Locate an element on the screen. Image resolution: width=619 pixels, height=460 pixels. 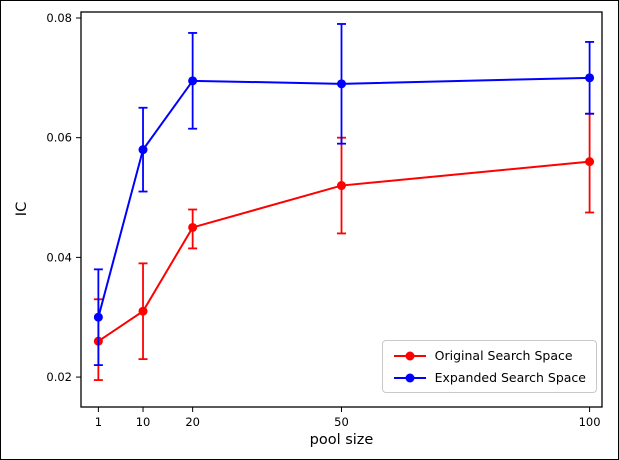
legend-entry-expanded: Expanded Search Space is located at coordinates (489, 377).